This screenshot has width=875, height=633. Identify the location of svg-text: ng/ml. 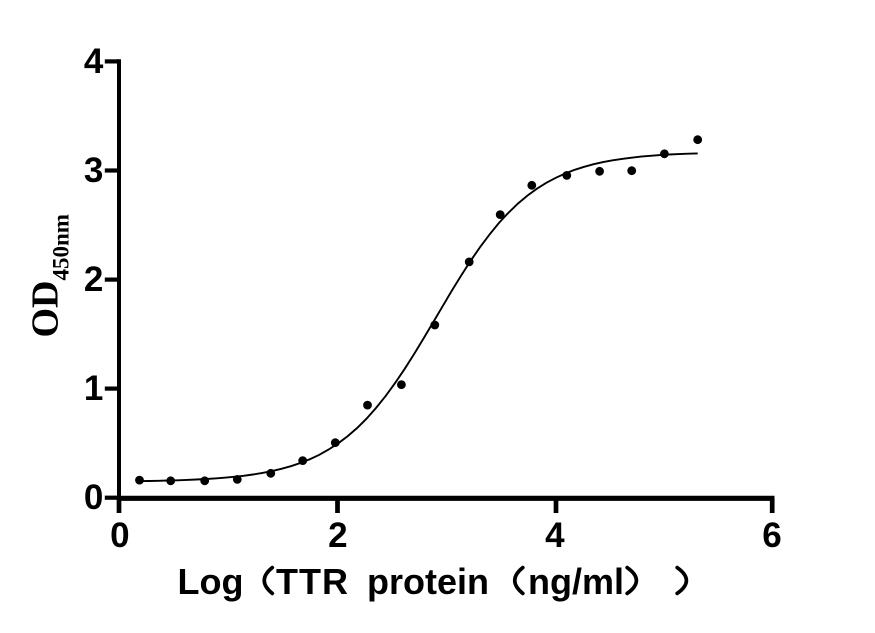
(576, 581).